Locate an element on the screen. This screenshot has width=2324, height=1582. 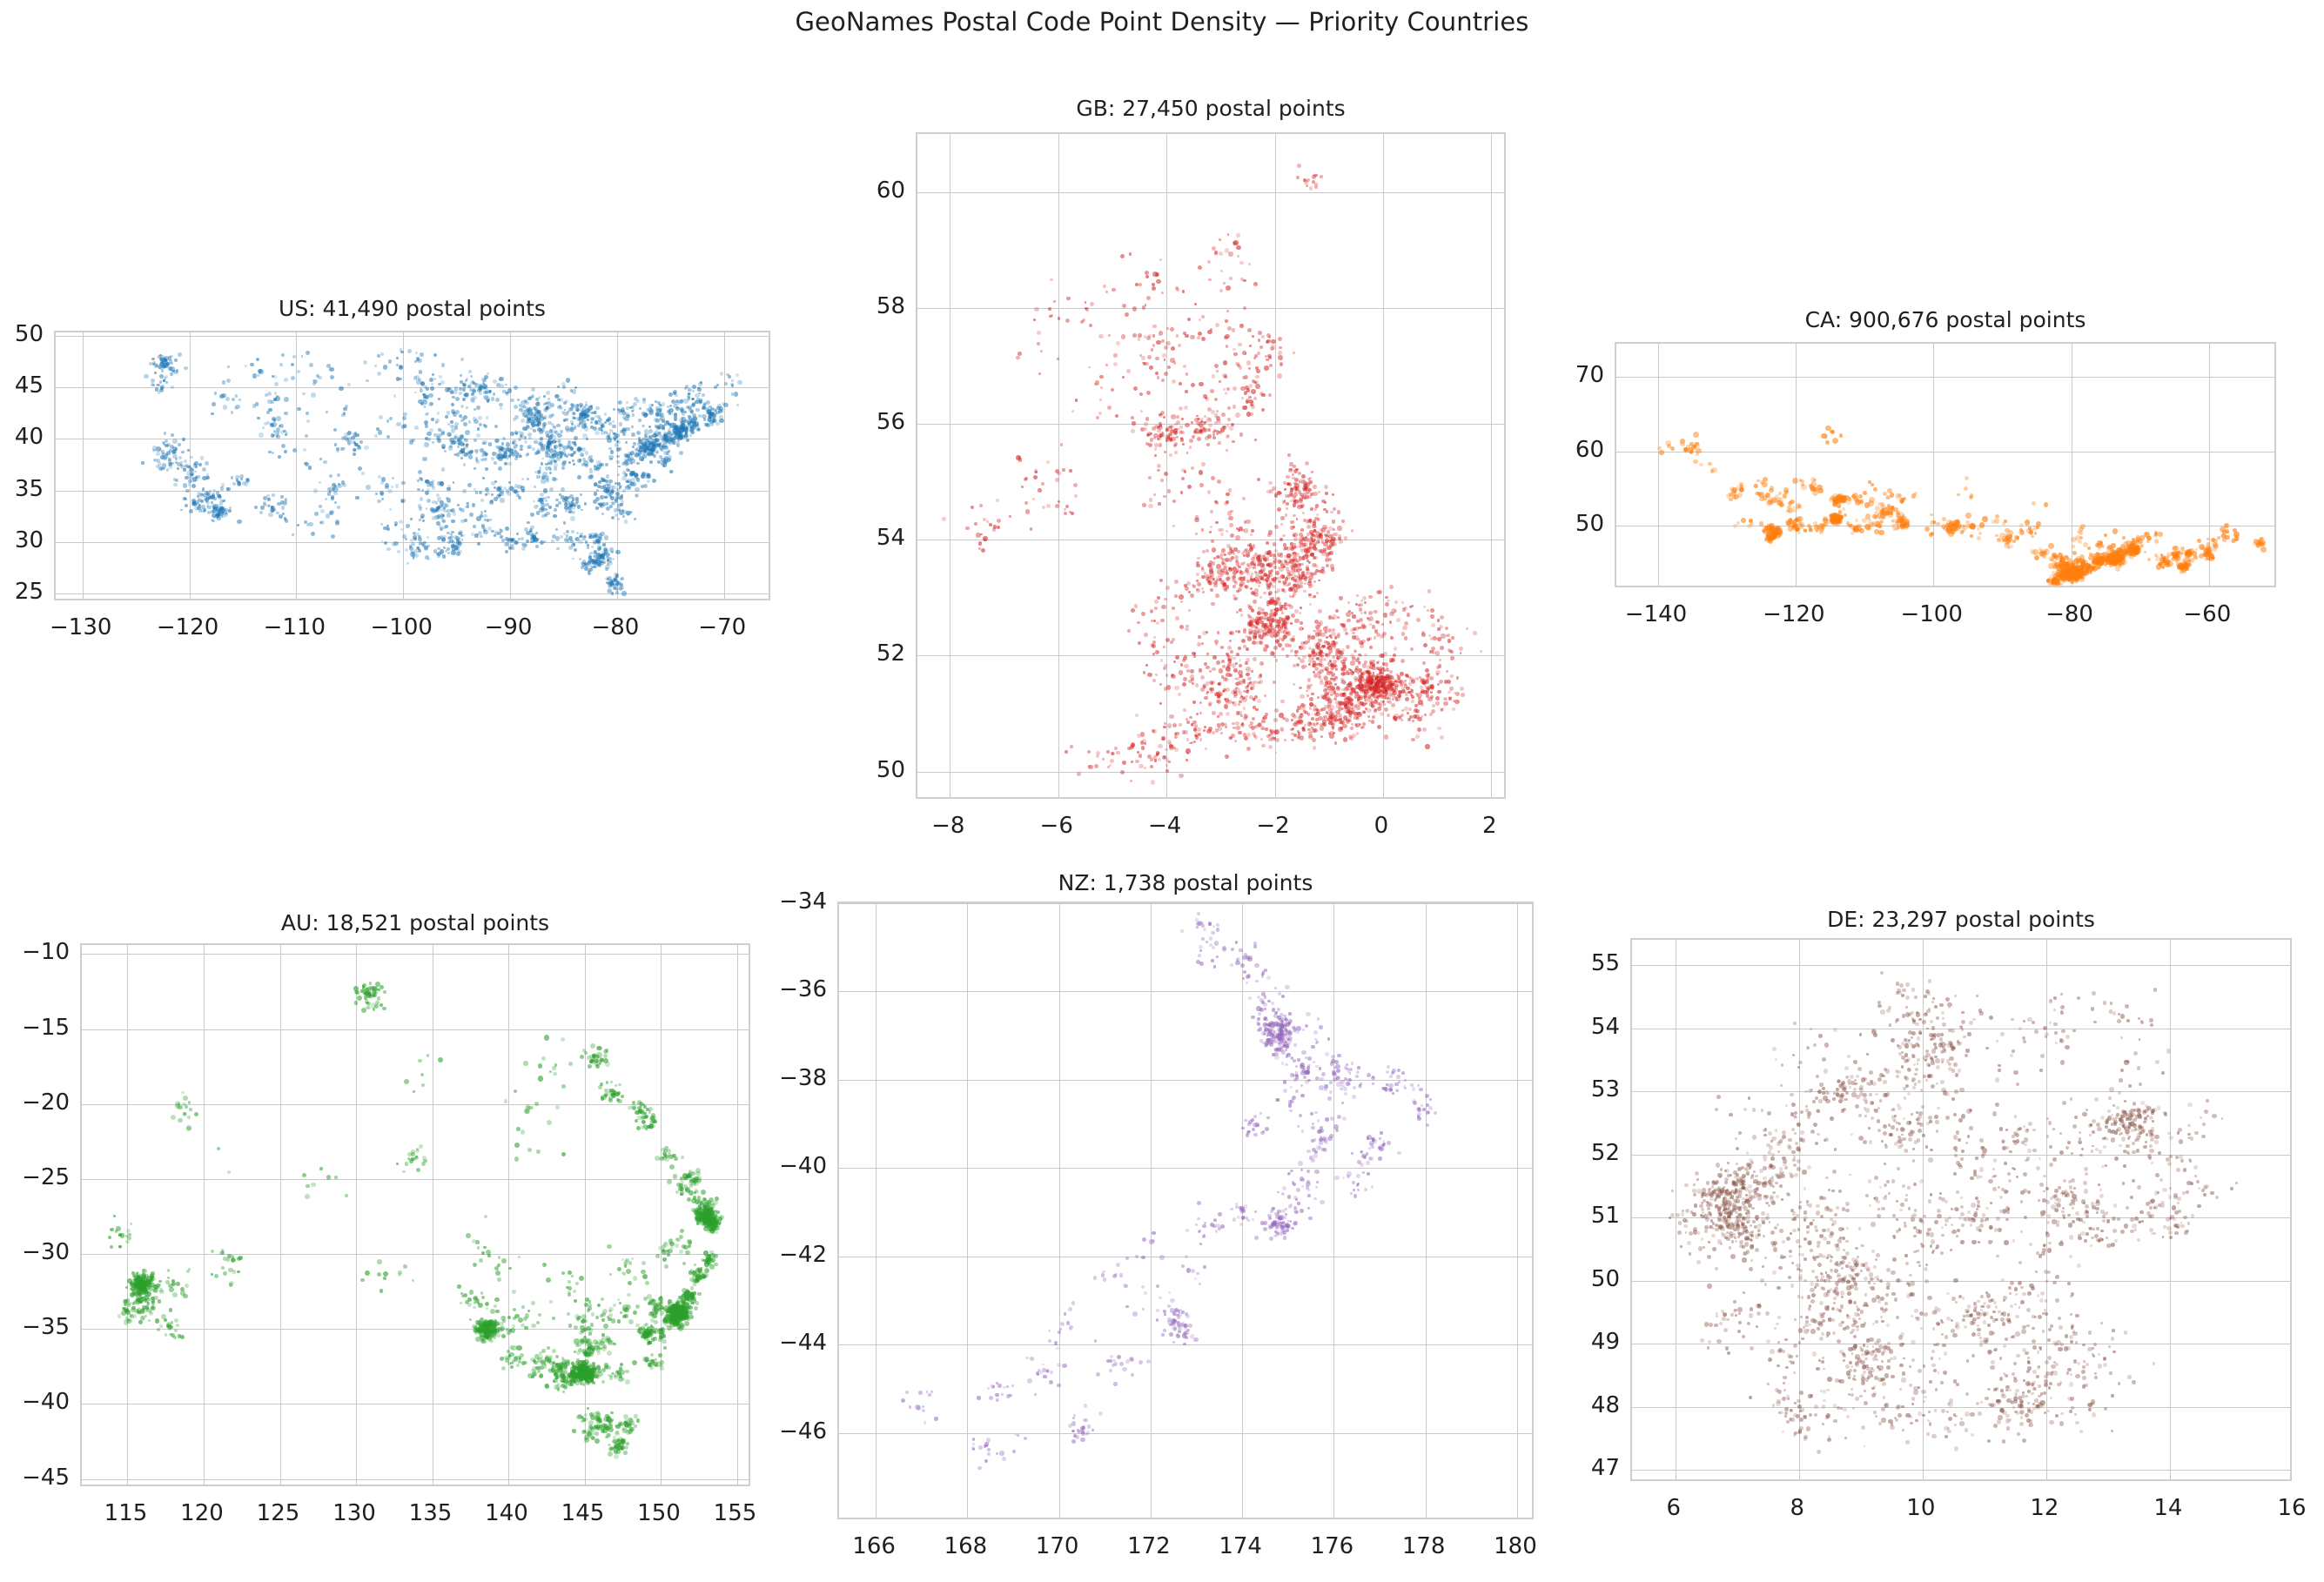
ytick-label-gb: 50 is located at coordinates (863, 770).